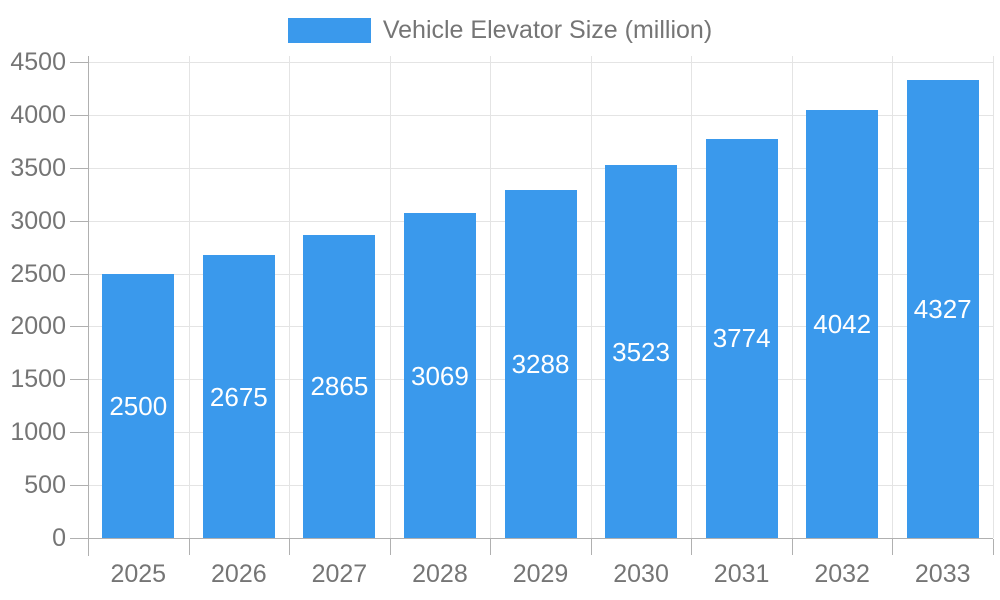 The image size is (1000, 600). Describe the element at coordinates (45, 485) in the screenshot. I see `y-tick-label: 500` at that location.